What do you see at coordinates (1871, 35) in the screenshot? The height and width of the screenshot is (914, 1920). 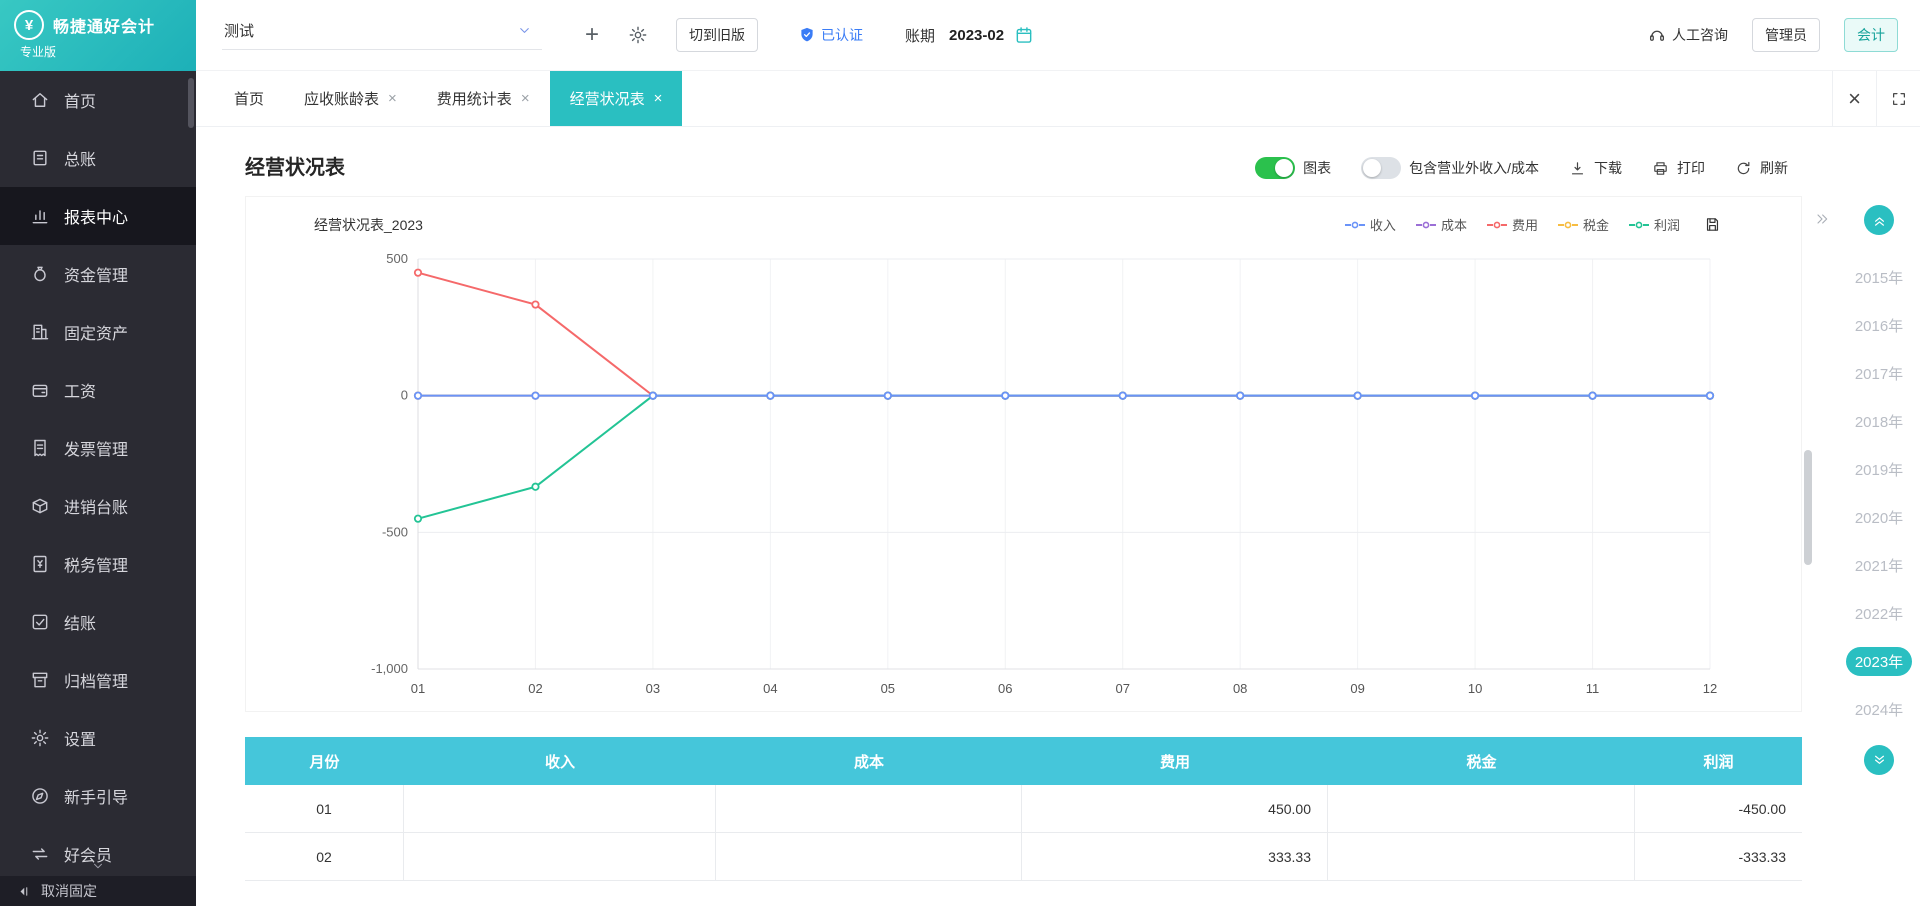 I see `role-button: 会计` at bounding box center [1871, 35].